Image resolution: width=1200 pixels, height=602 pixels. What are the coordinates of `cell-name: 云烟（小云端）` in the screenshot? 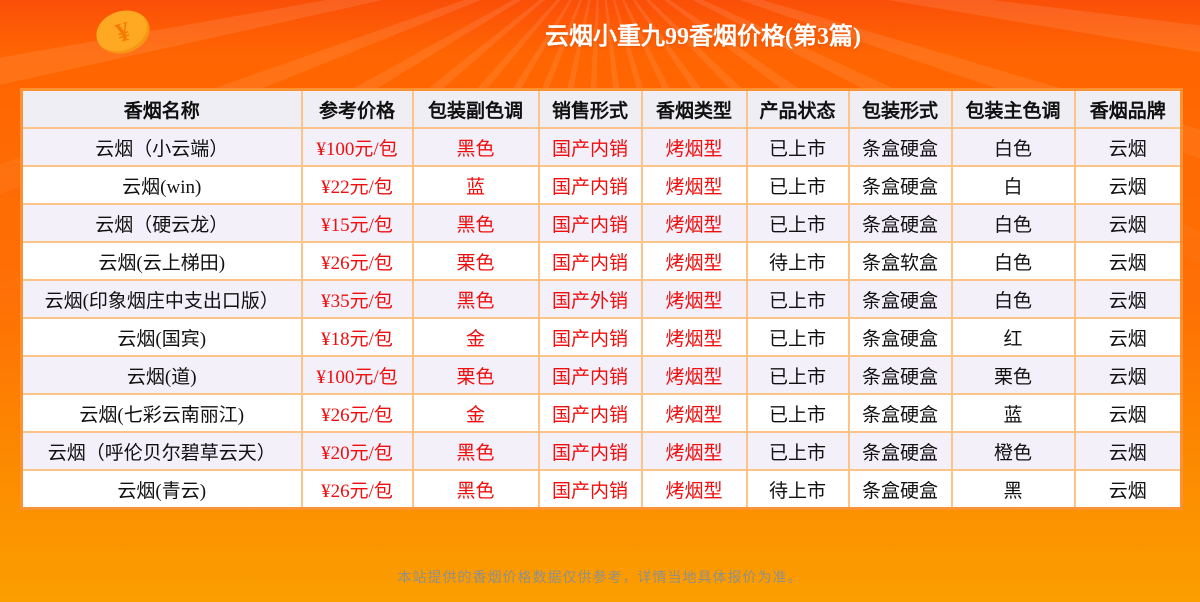 It's located at (161, 147).